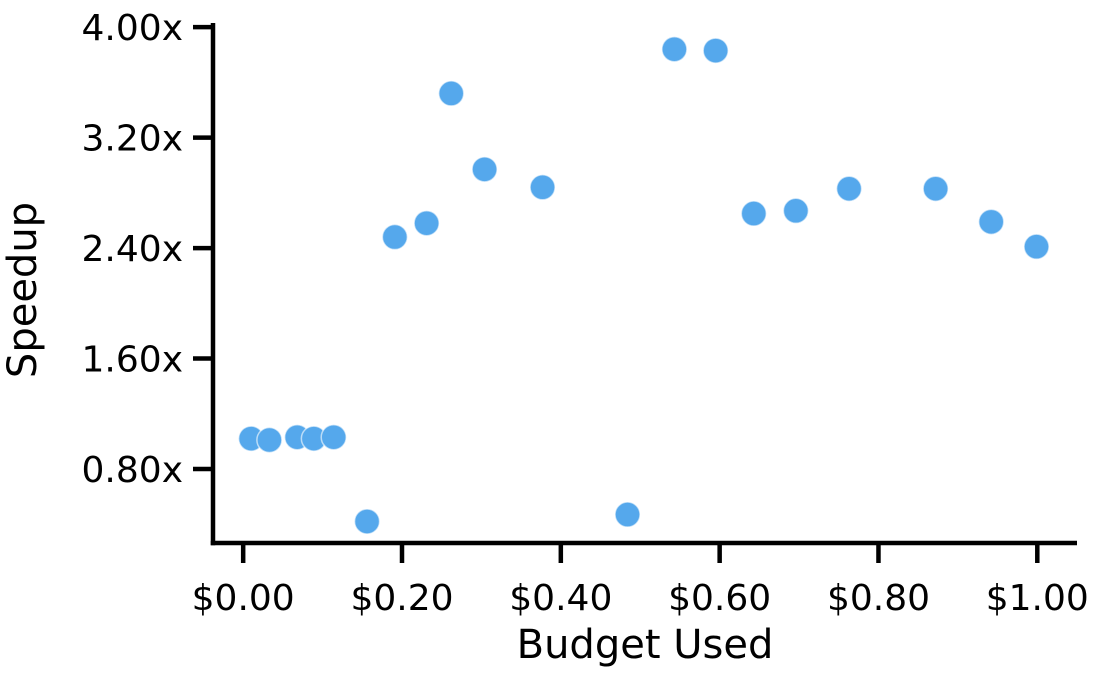  What do you see at coordinates (23, 290) in the screenshot?
I see `y-axis-label: Speedup` at bounding box center [23, 290].